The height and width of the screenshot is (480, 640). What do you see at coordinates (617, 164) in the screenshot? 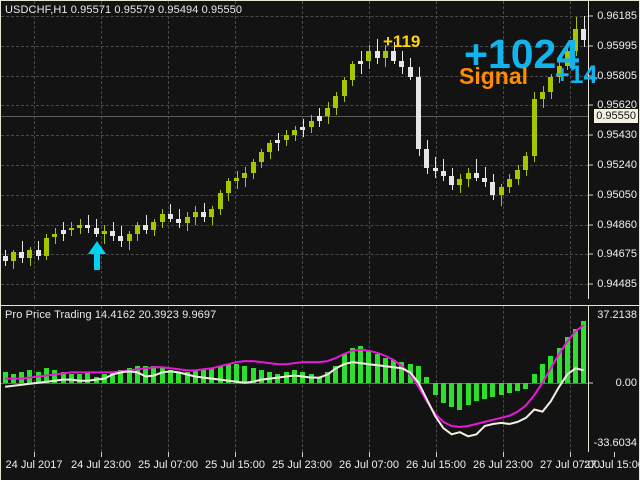
I see `price-axis-tick: 0.95240` at bounding box center [617, 164].